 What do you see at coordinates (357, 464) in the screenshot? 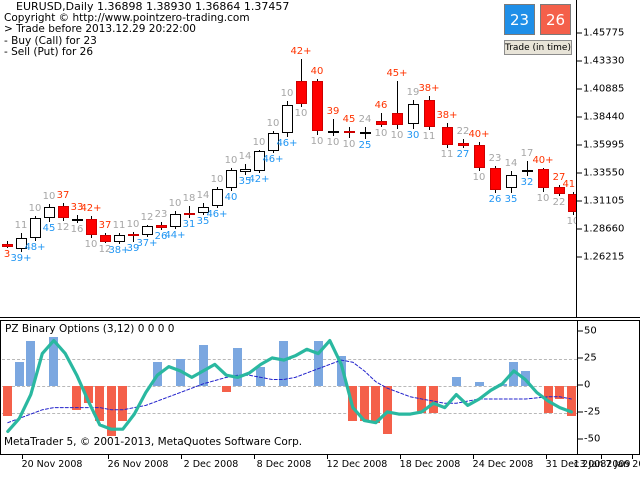
I see `date-tick-label: 12 Dec 2008` at bounding box center [357, 464].